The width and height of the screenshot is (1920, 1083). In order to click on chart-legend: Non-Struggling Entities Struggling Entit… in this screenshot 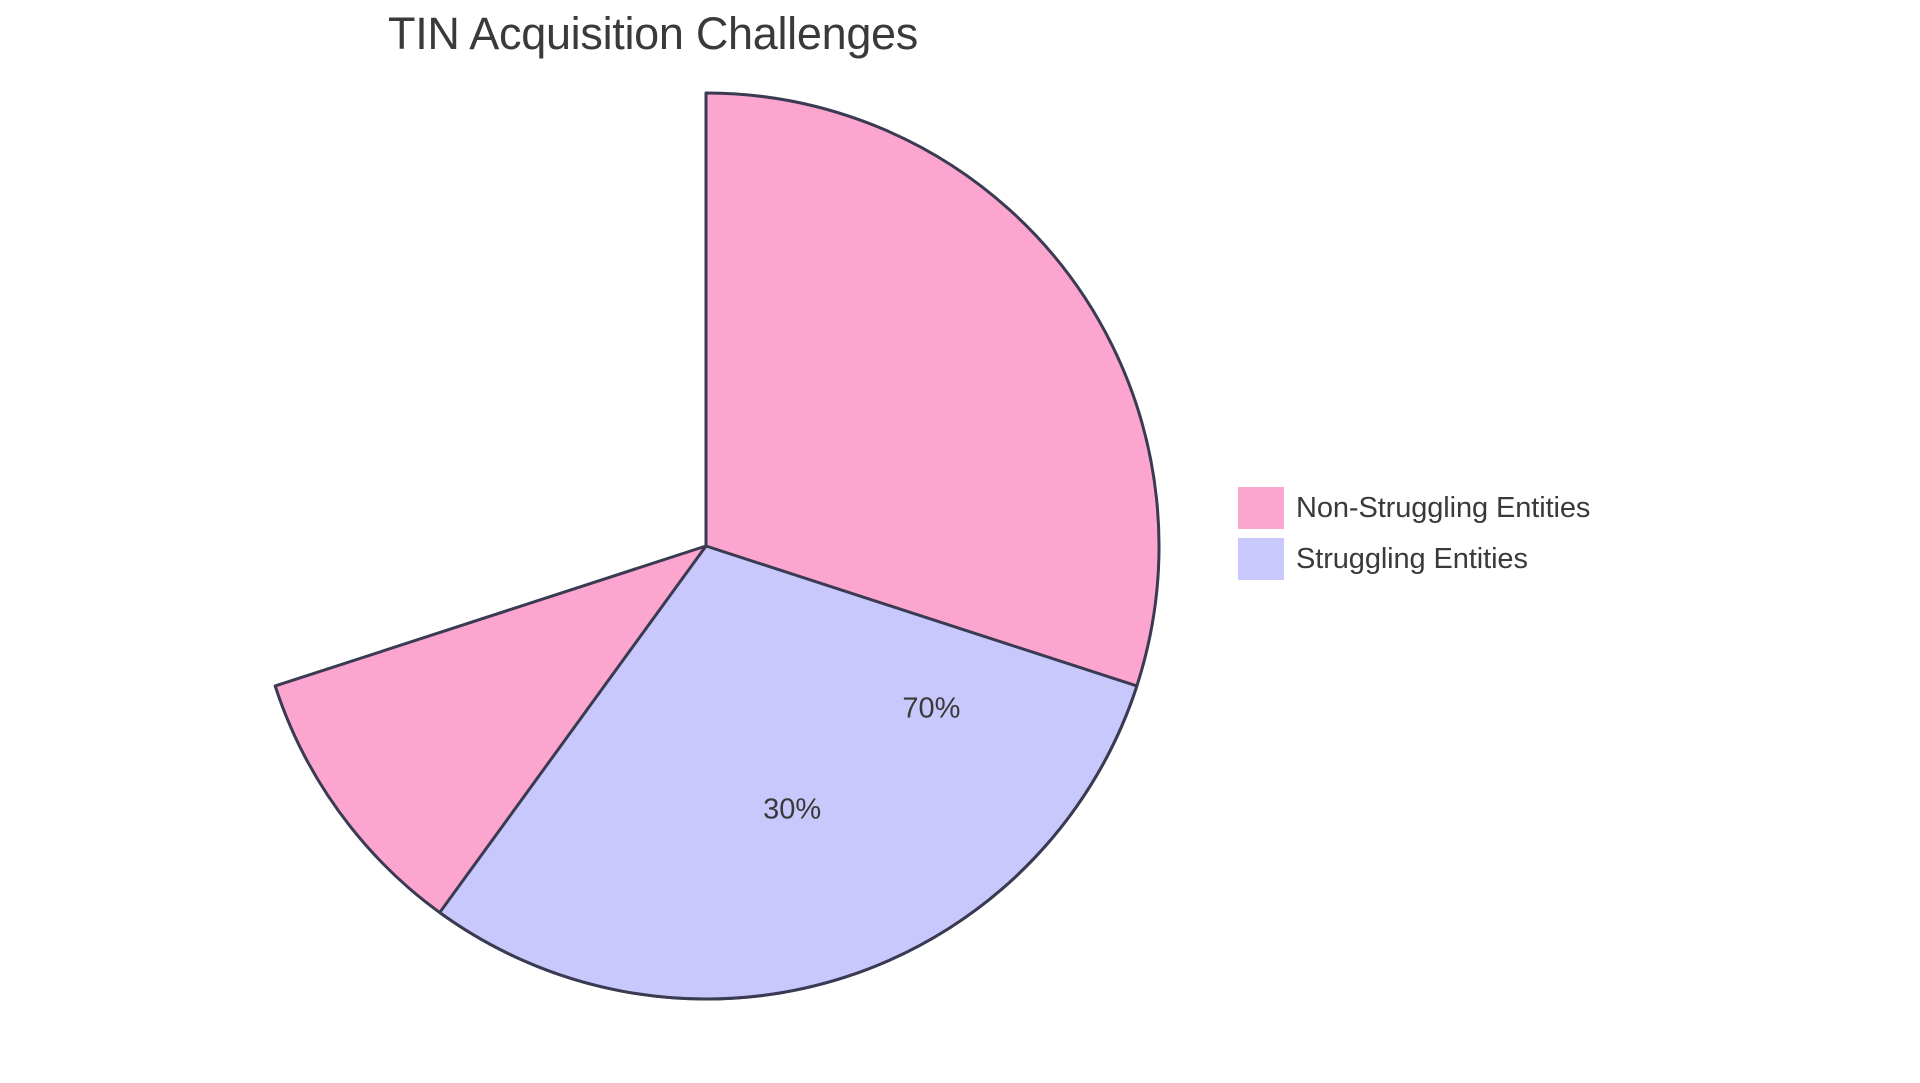, I will do `click(1414, 533)`.